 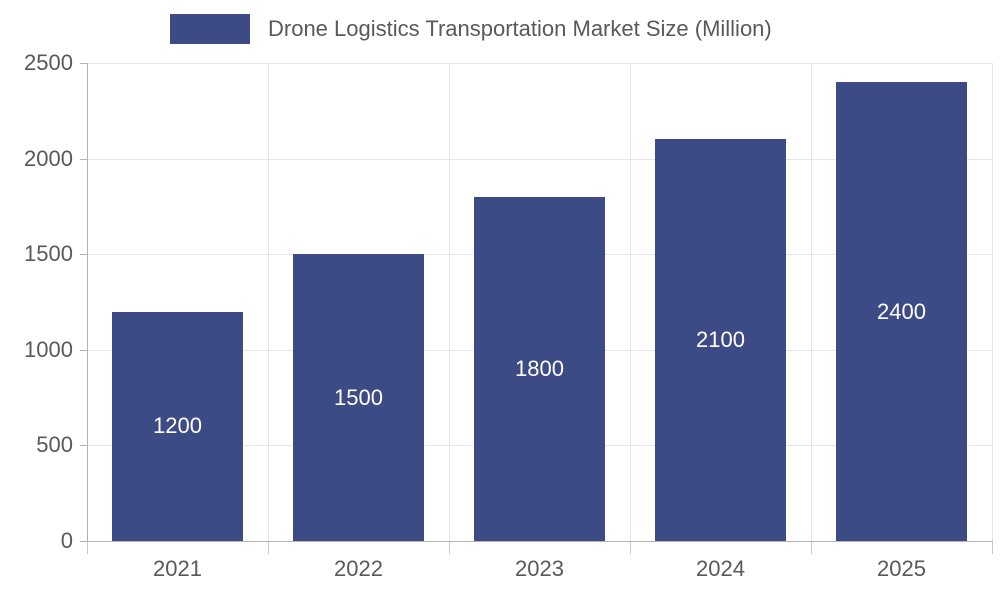 I want to click on legend-swatch-icon, so click(x=210, y=29).